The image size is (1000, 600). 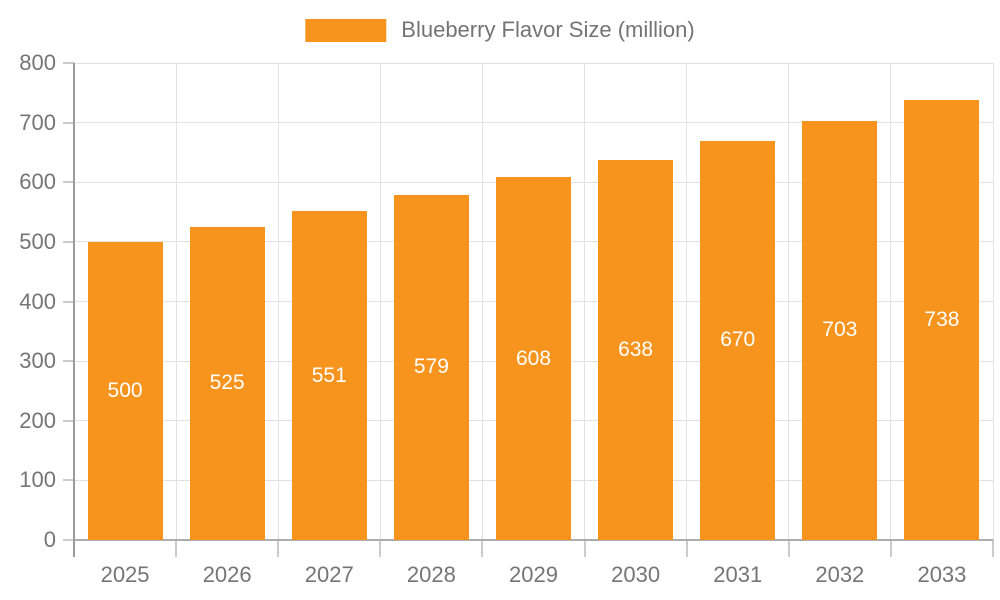 What do you see at coordinates (37, 420) in the screenshot?
I see `y-axis-label: 200` at bounding box center [37, 420].